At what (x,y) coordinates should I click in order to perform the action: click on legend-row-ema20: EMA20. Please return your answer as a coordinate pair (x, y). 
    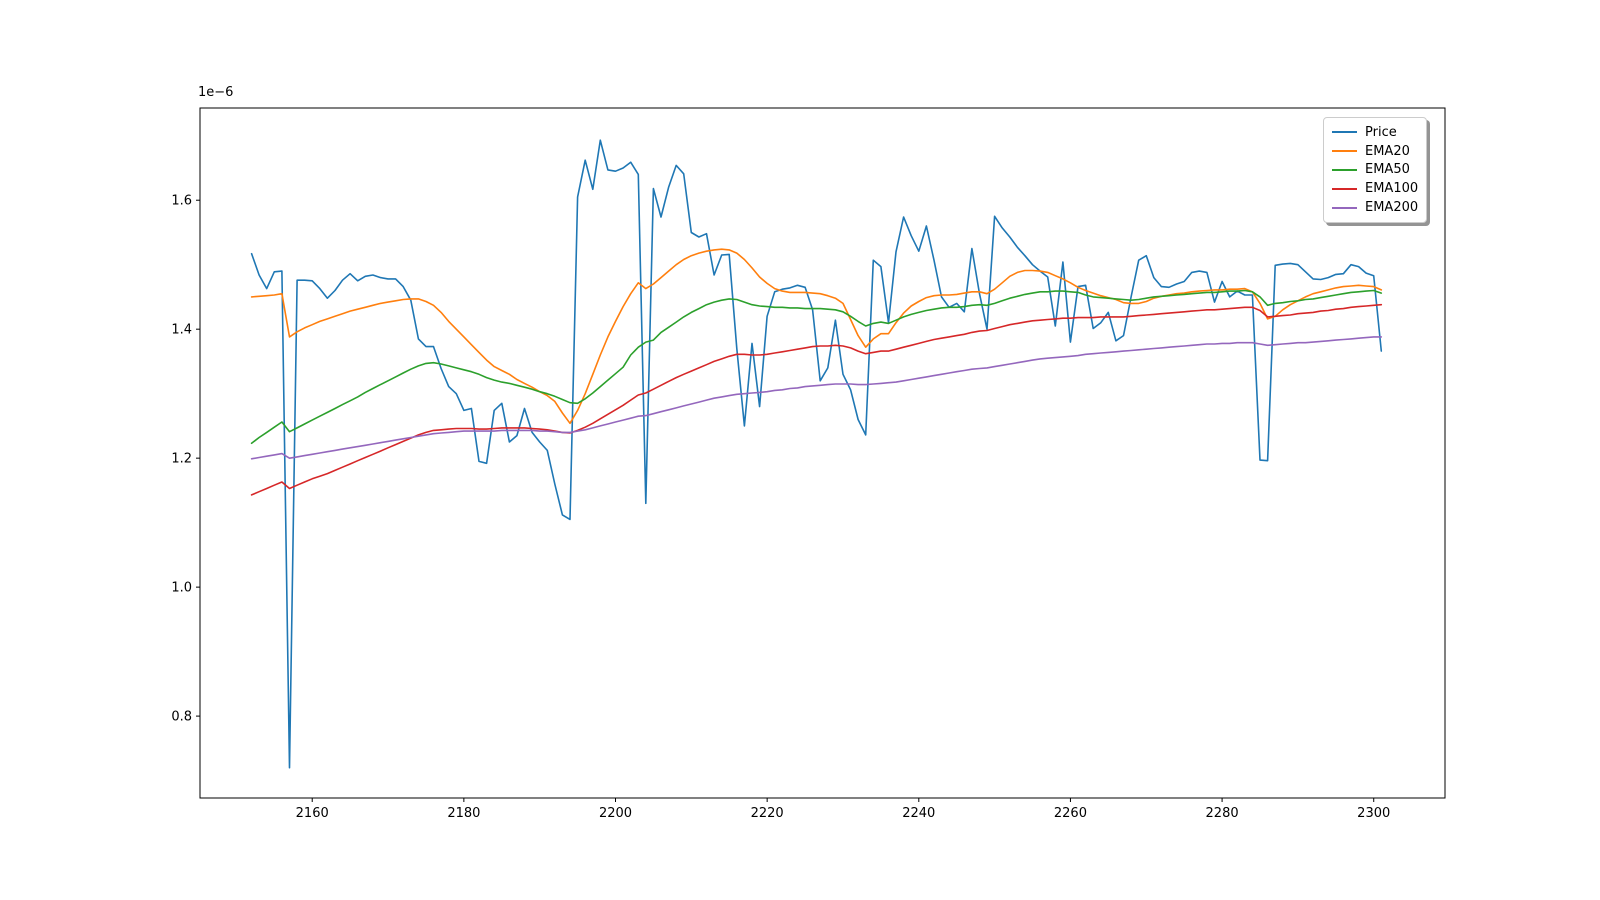
    Looking at the image, I should click on (1375, 151).